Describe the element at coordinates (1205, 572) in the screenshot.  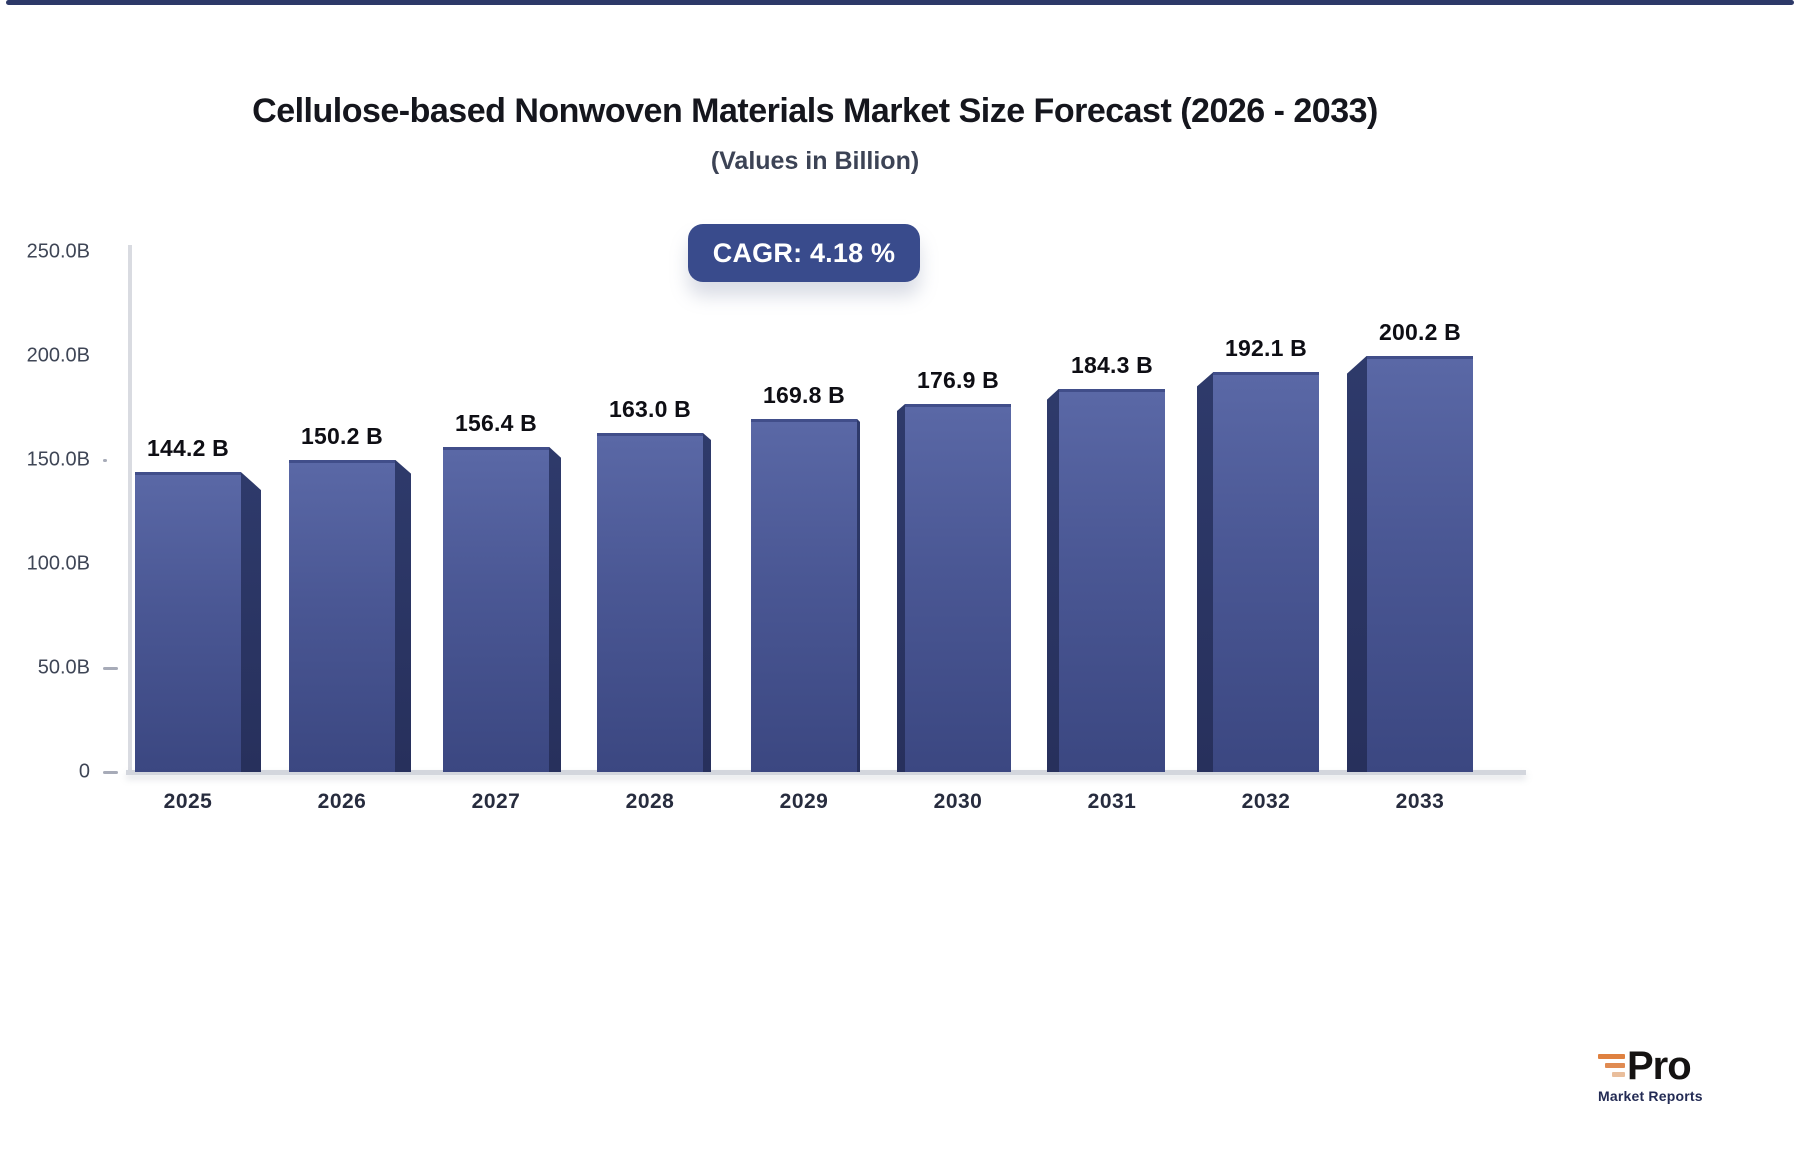
I see `bar-side-face-2032` at that location.